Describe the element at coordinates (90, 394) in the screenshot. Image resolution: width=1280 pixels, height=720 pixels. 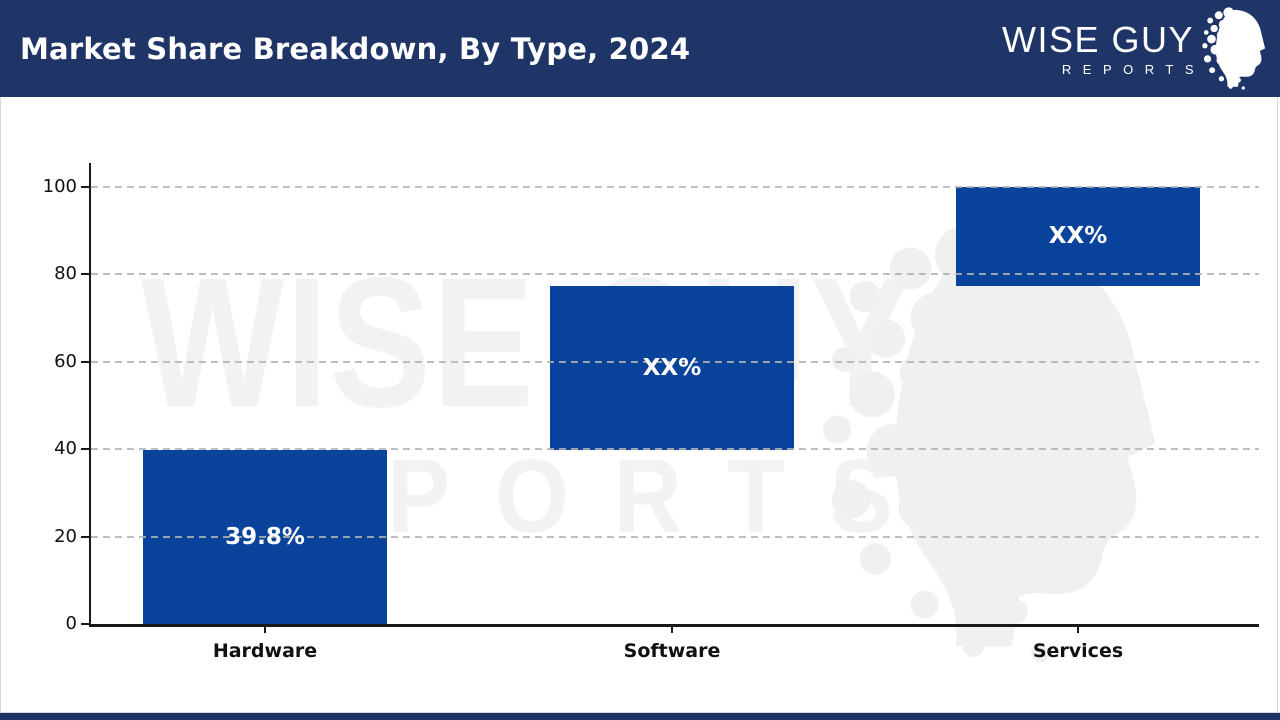
I see `y-axis-spine` at that location.